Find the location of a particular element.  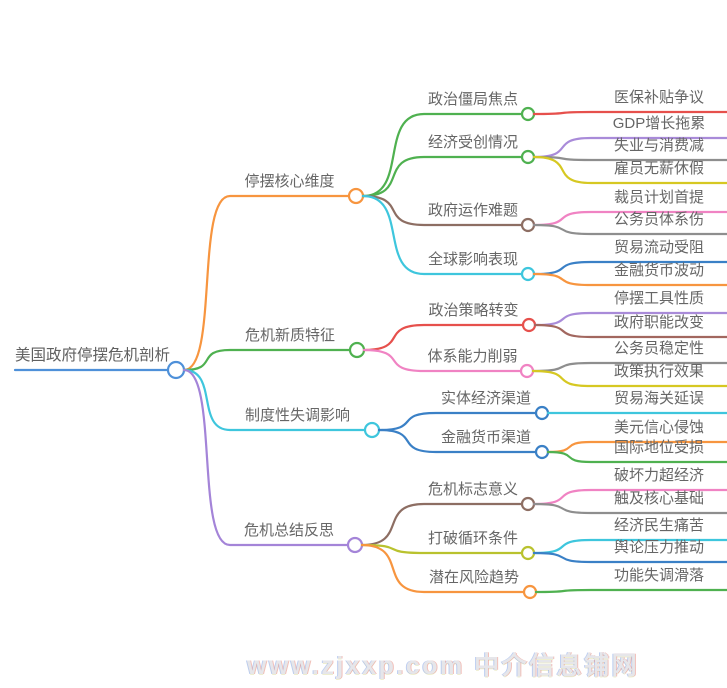

node-label-destructive-beyond-economy: 破坏力超经济 is located at coordinates (658, 475).